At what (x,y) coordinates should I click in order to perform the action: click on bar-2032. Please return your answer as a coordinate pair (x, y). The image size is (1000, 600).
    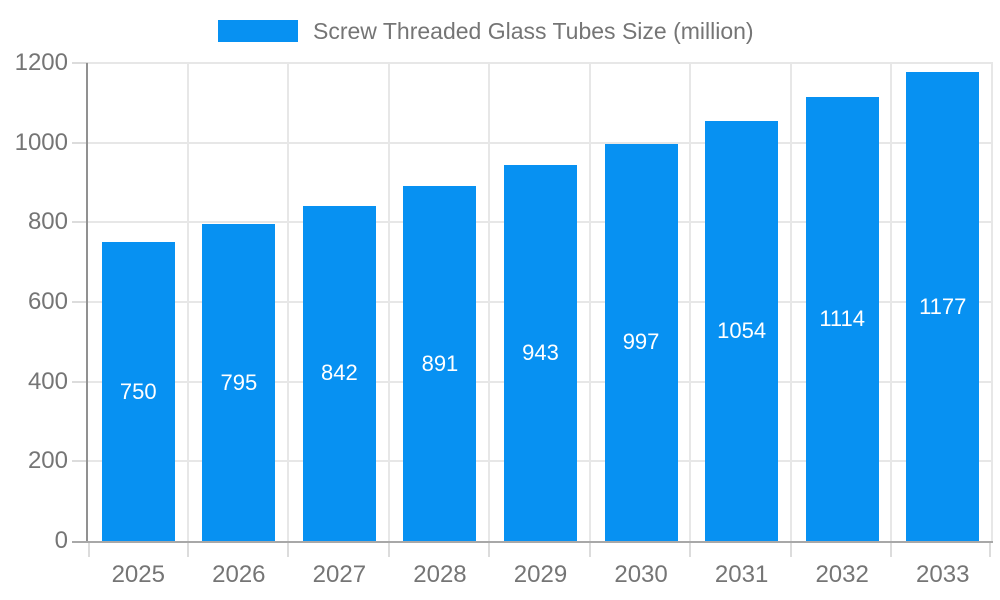
    Looking at the image, I should click on (842, 319).